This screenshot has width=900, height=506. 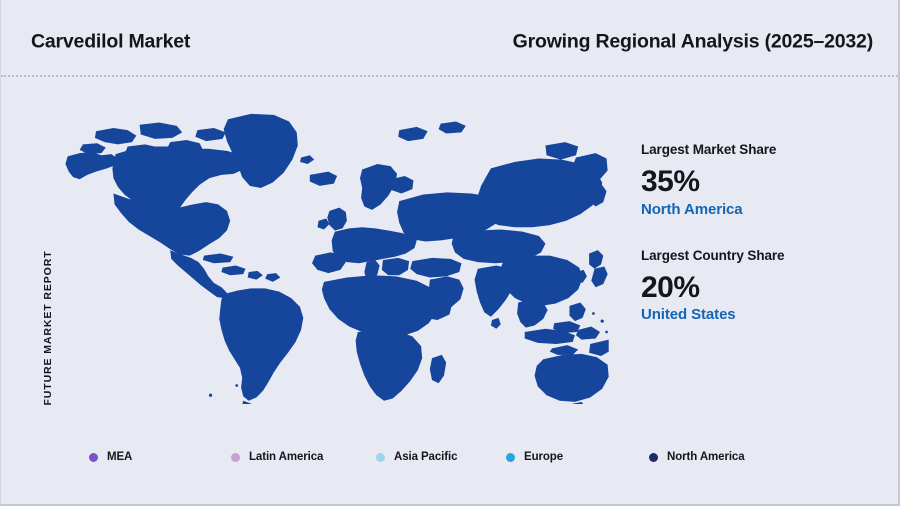 What do you see at coordinates (688, 314) in the screenshot?
I see `stat-region: United States` at bounding box center [688, 314].